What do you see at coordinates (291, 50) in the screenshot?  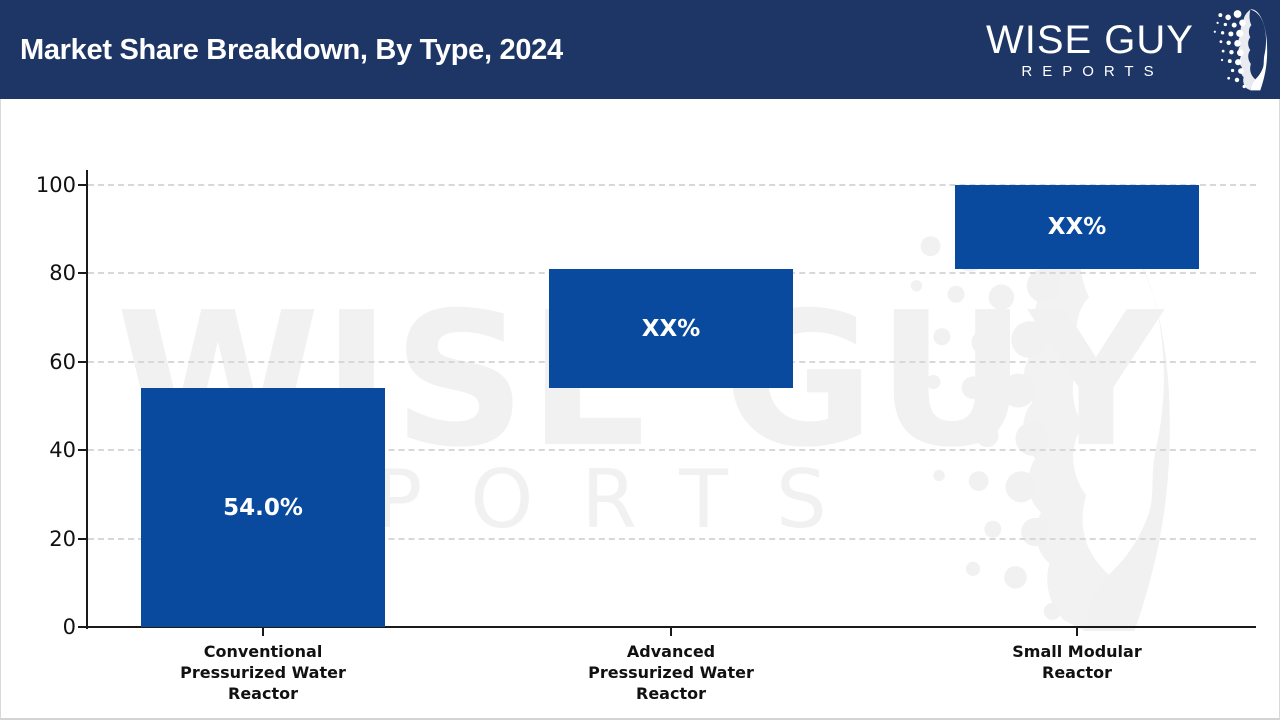 I see `page-title: Market Share Breakdown, By Type, 2024` at bounding box center [291, 50].